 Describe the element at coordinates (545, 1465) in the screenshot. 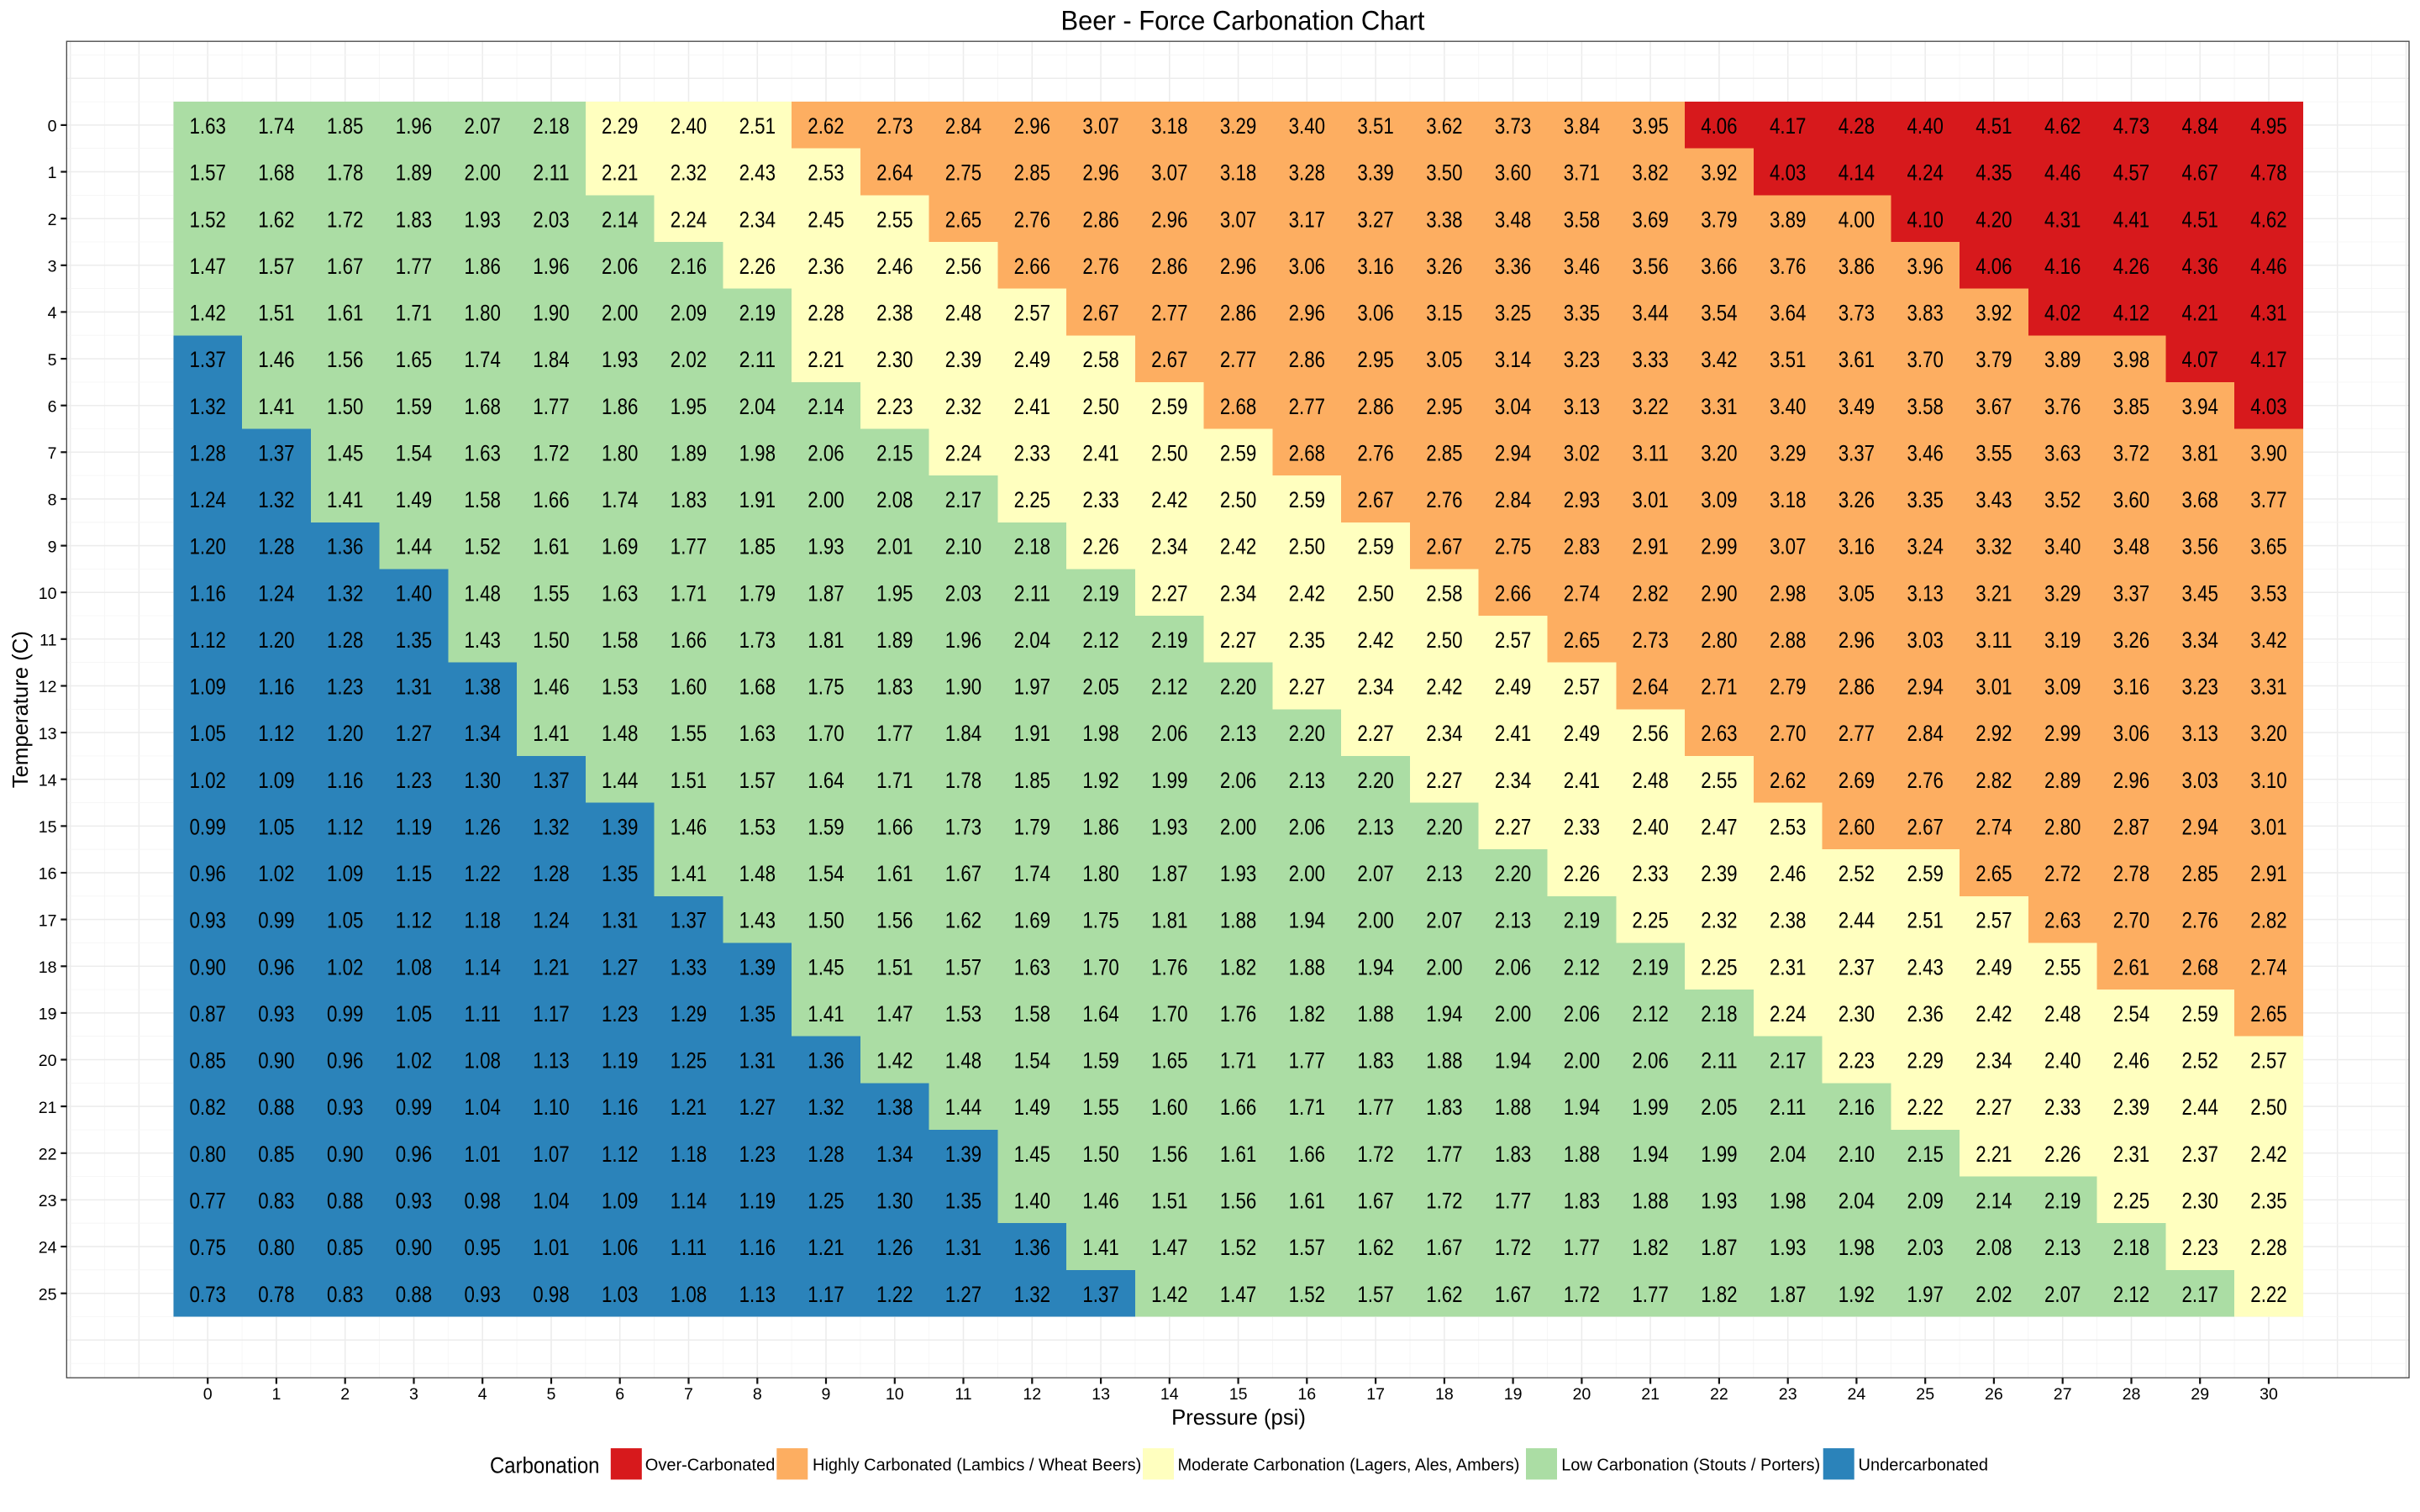

I see `svg-text: Carbonation` at that location.